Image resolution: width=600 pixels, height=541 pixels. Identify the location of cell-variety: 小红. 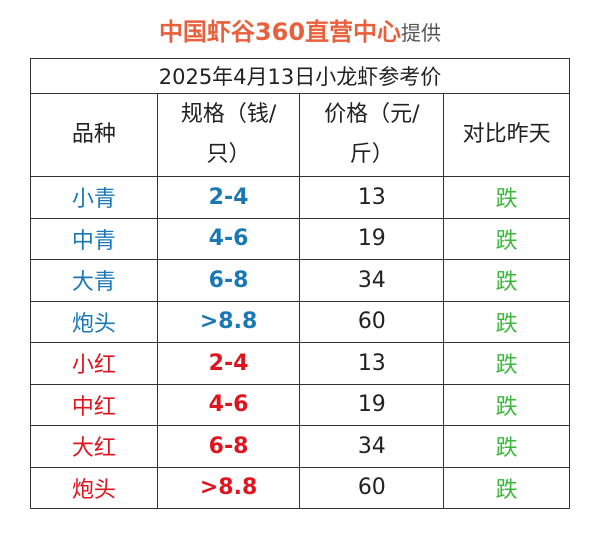
(94, 363).